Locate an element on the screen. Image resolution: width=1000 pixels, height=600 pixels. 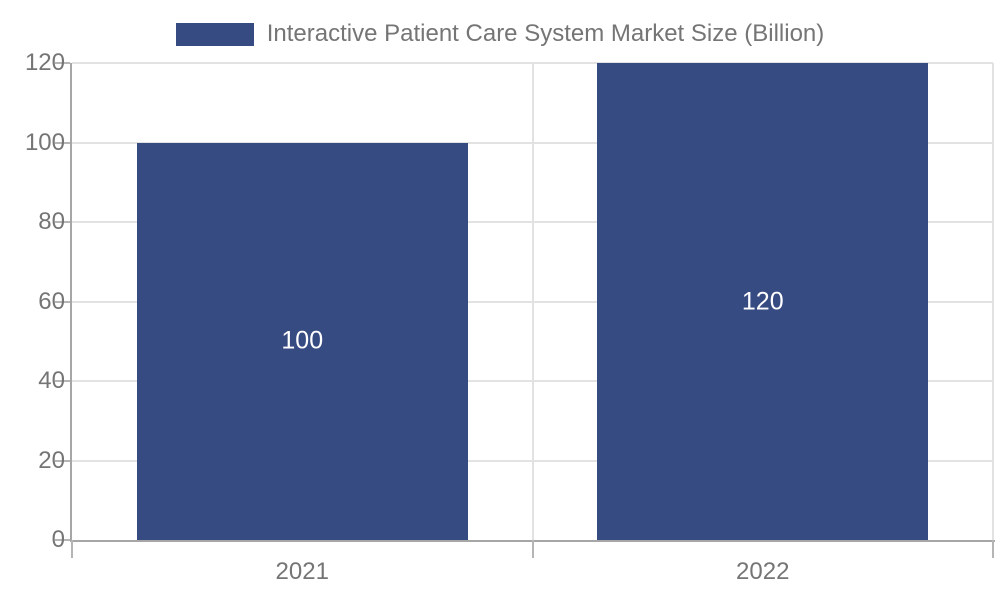
y-tick-label-40: 40 is located at coordinates (51, 380).